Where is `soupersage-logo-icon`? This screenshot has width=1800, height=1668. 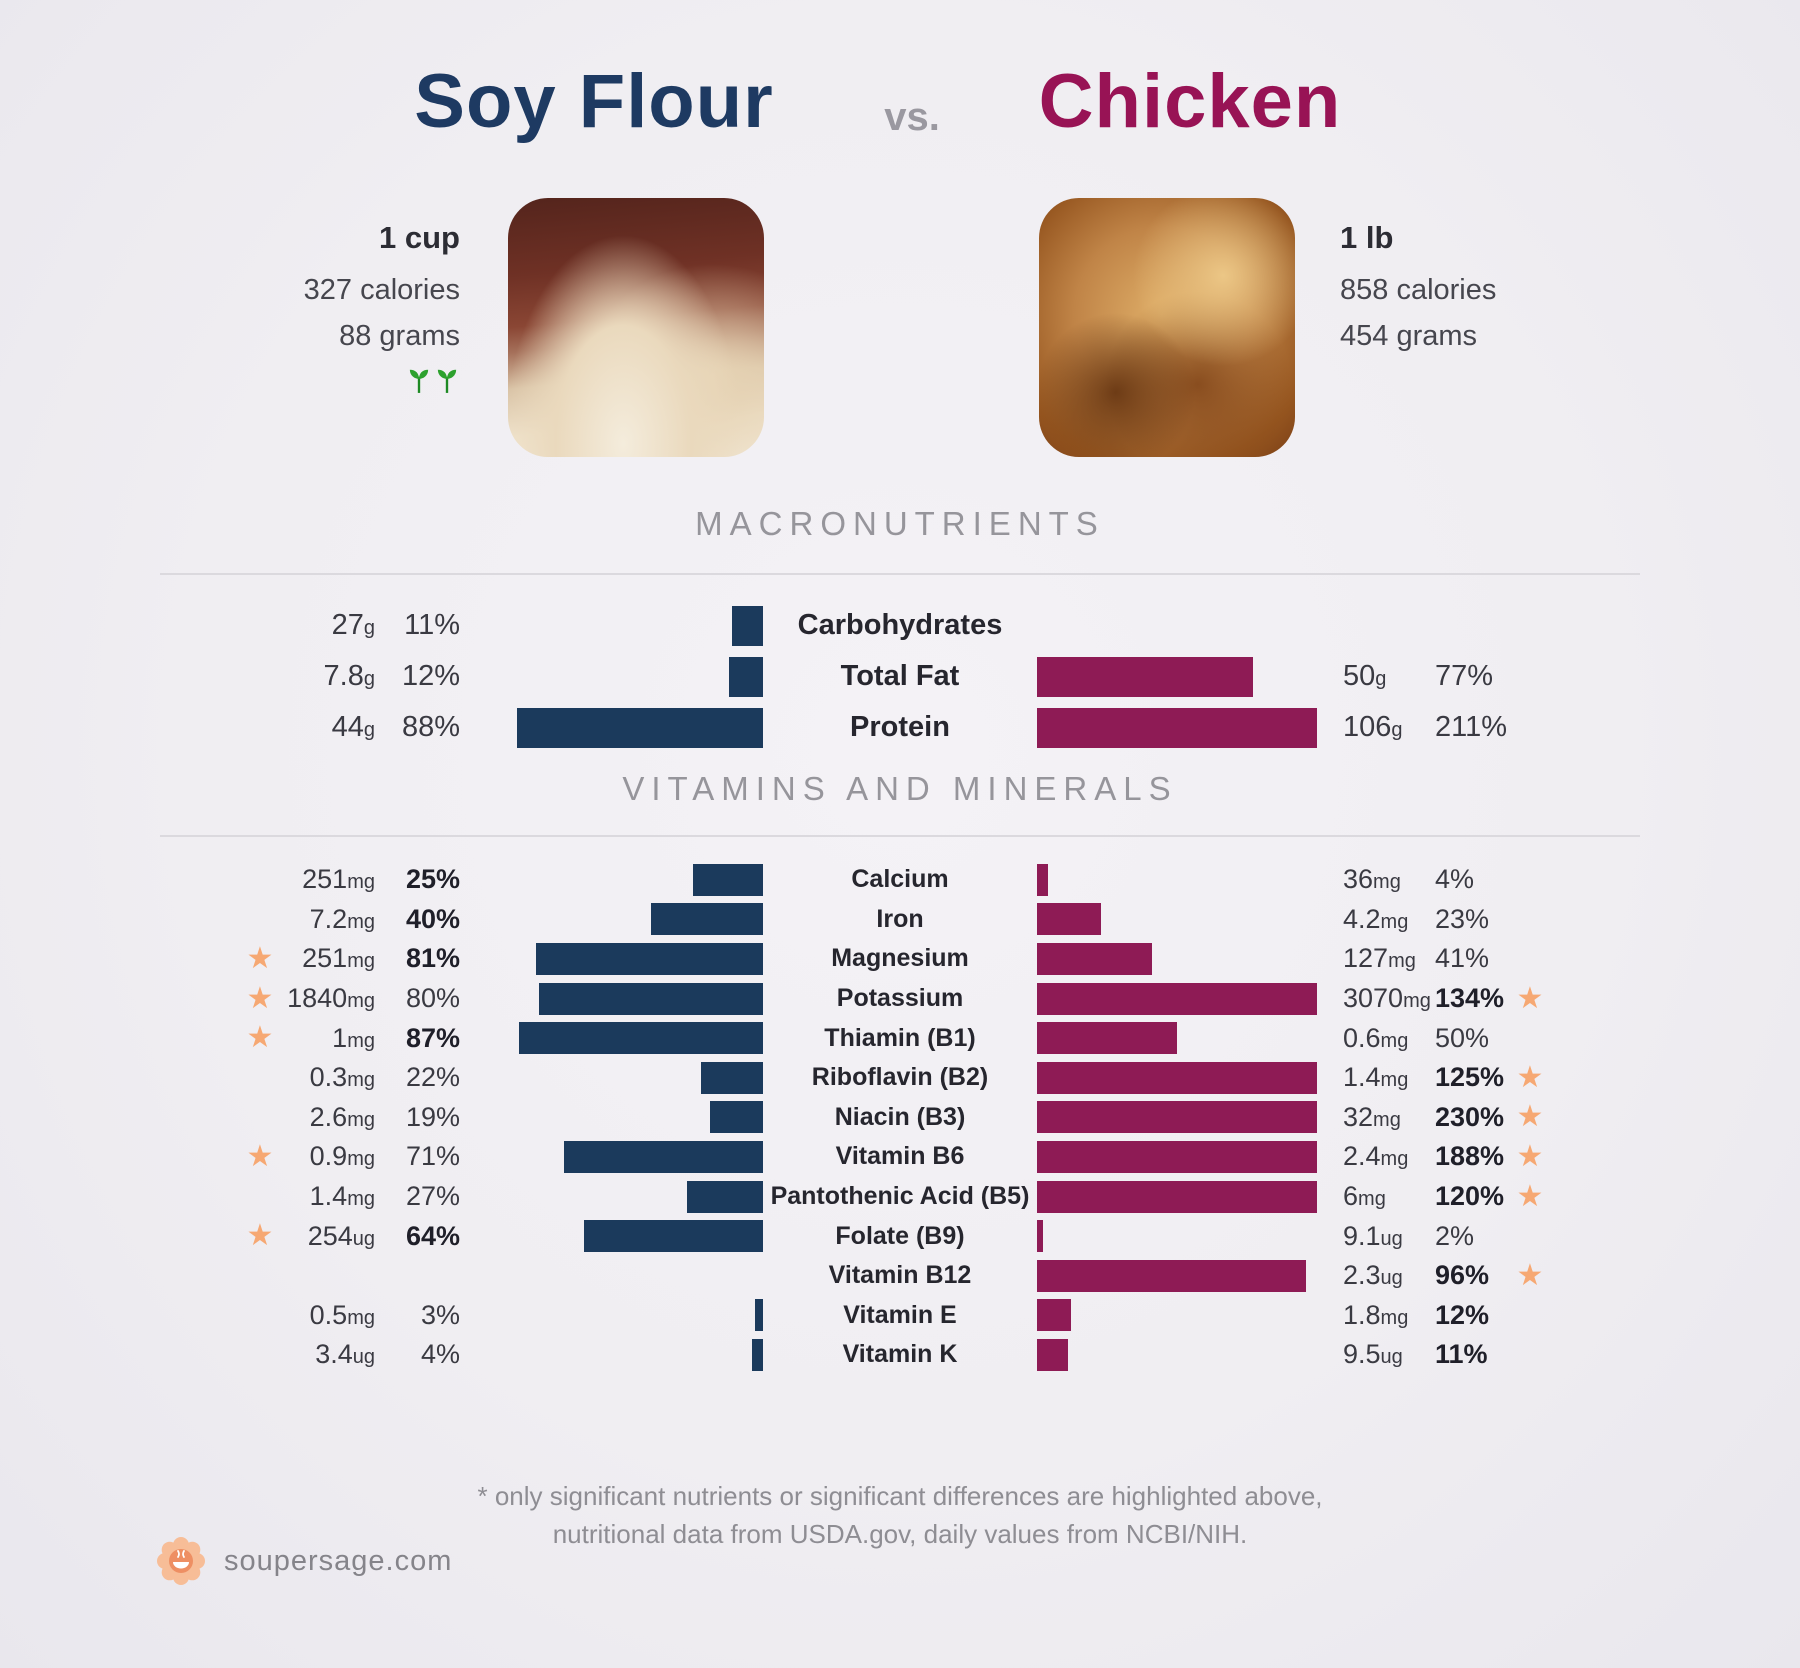
soupersage-logo-icon is located at coordinates (181, 1561).